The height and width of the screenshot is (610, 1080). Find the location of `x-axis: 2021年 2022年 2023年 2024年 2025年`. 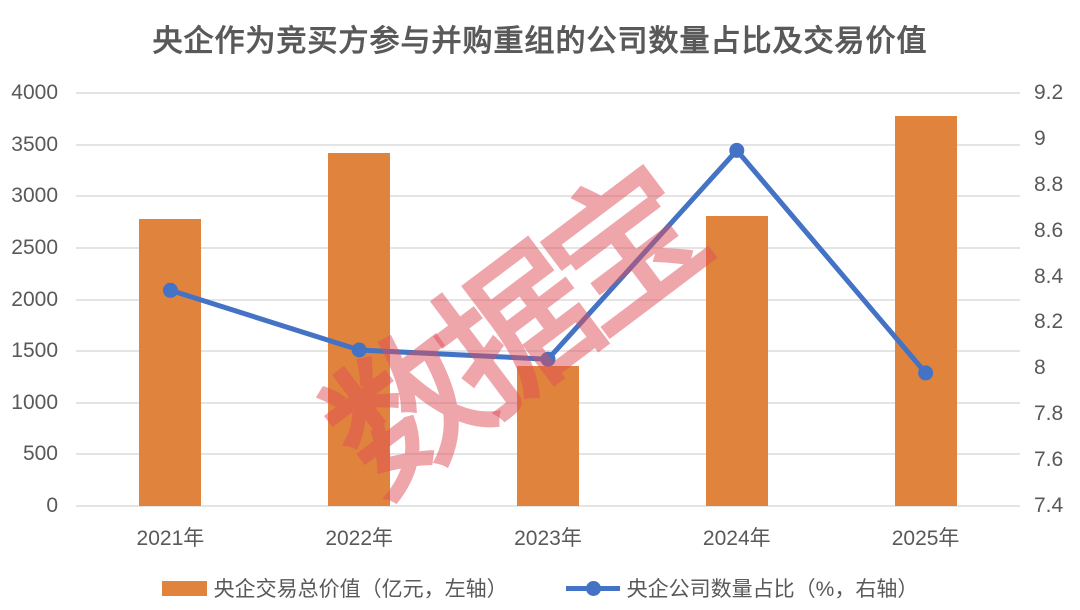

x-axis: 2021年 2022年 2023年 2024年 2025年 is located at coordinates (548, 537).